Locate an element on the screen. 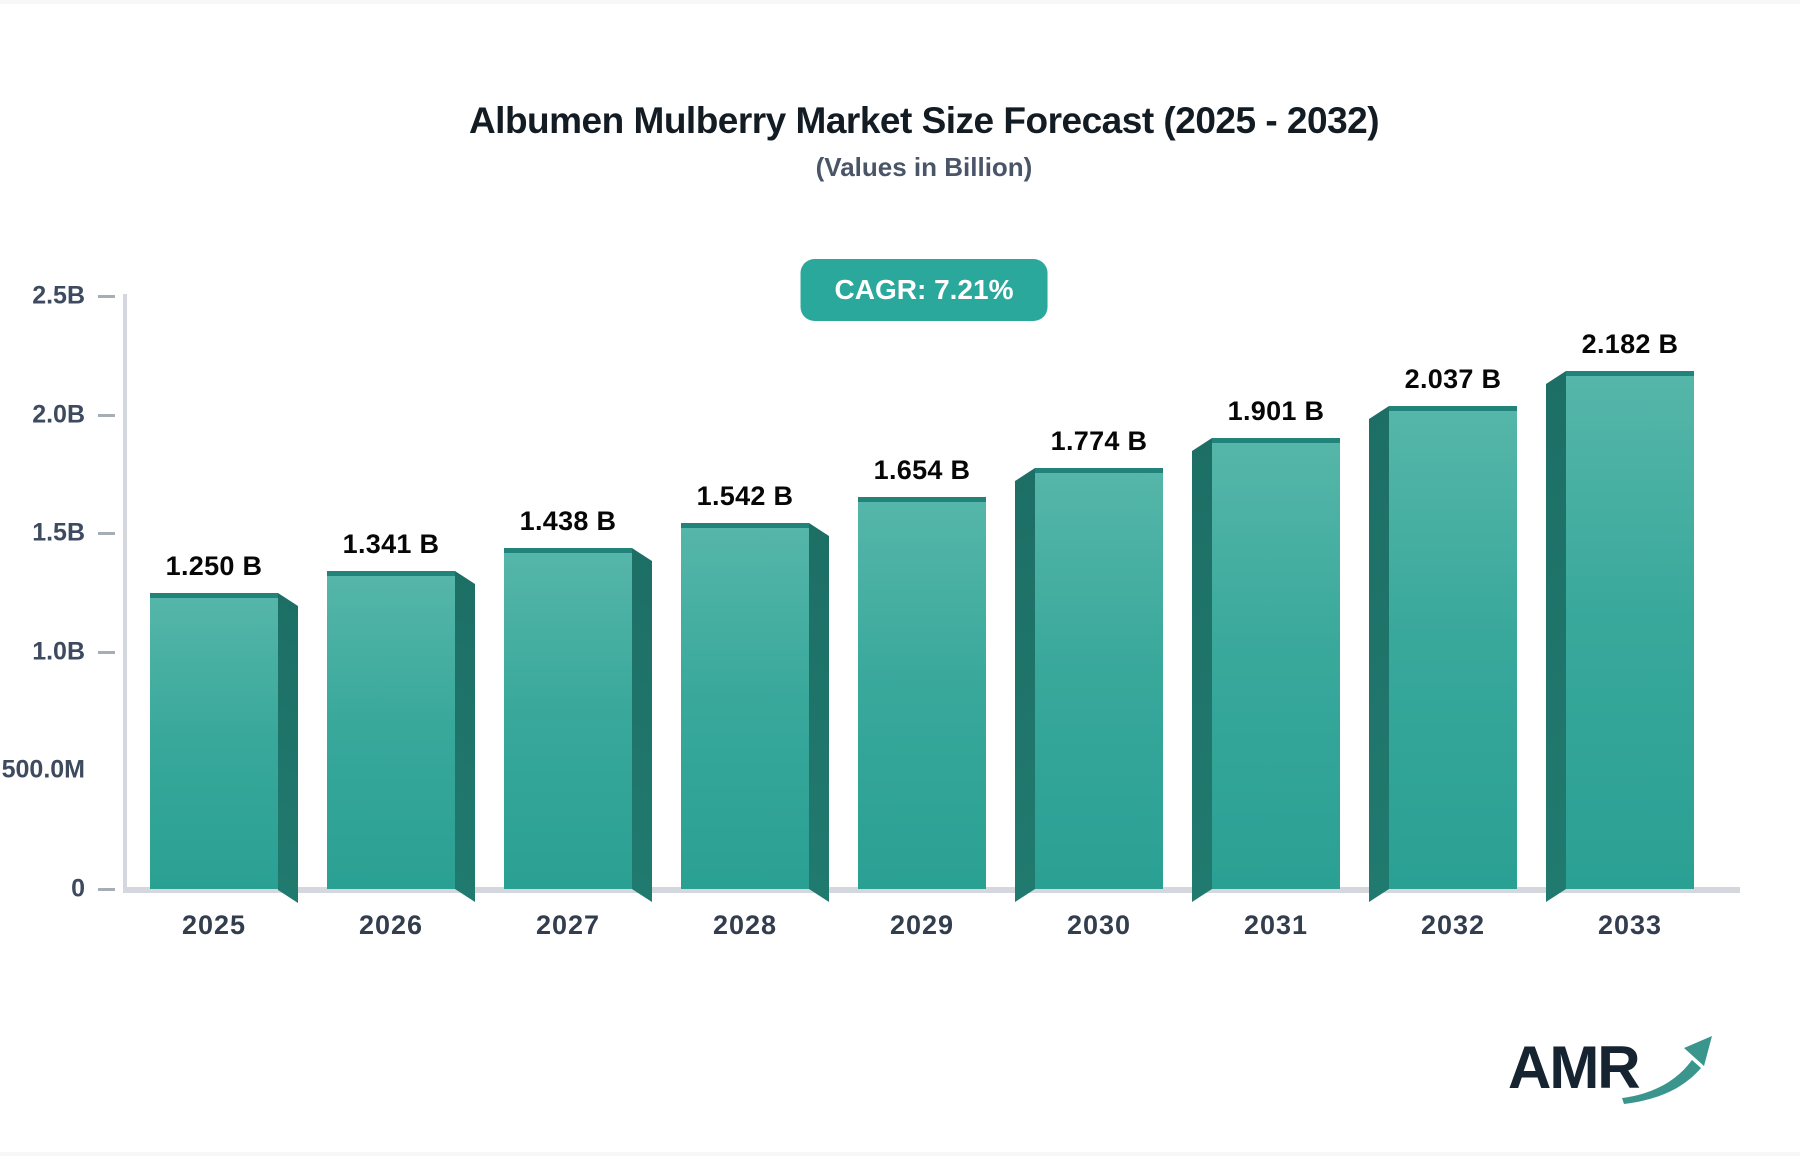 The height and width of the screenshot is (1156, 1800). bar-value-label: 1.654 B is located at coordinates (922, 469).